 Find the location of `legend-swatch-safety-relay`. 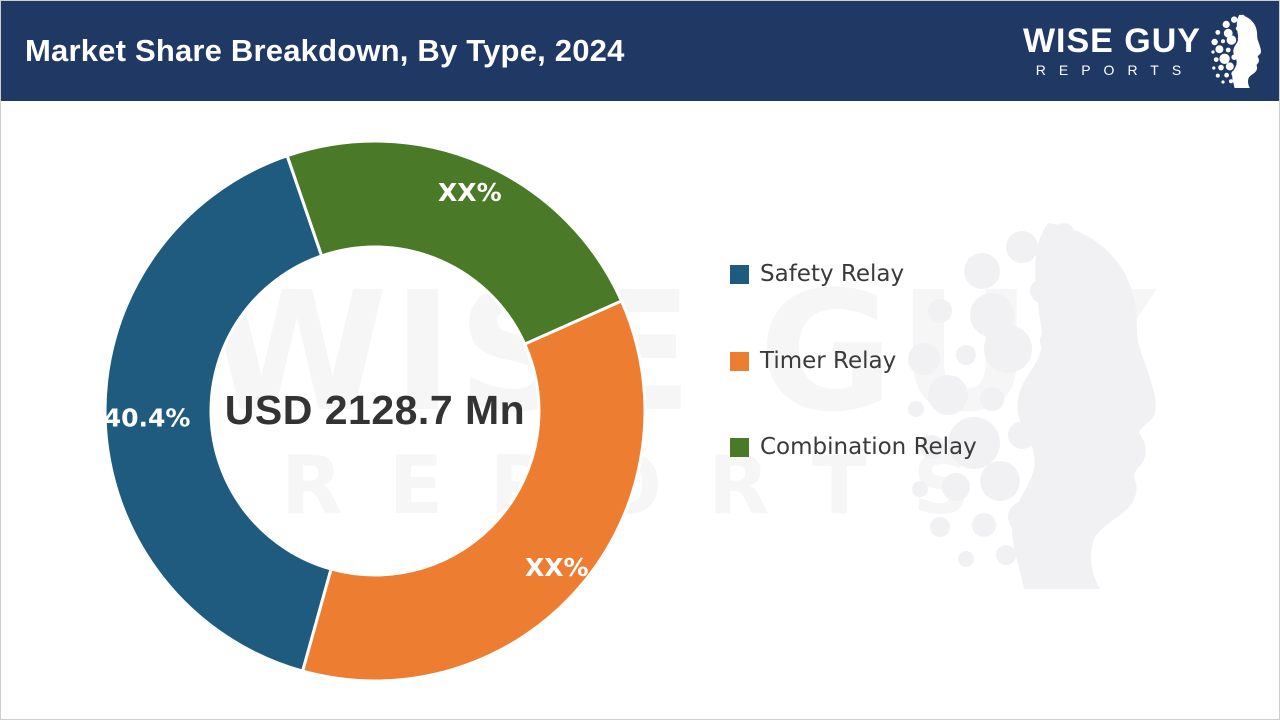

legend-swatch-safety-relay is located at coordinates (739, 275).